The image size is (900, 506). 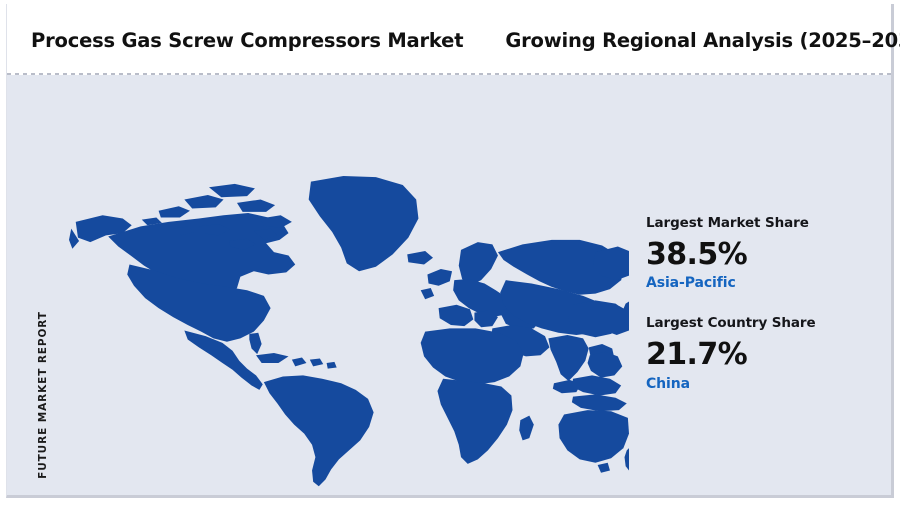 I want to click on stat-largest-market-share: Largest Market Share 38.5% Asia-Pacific, so click(x=766, y=253).